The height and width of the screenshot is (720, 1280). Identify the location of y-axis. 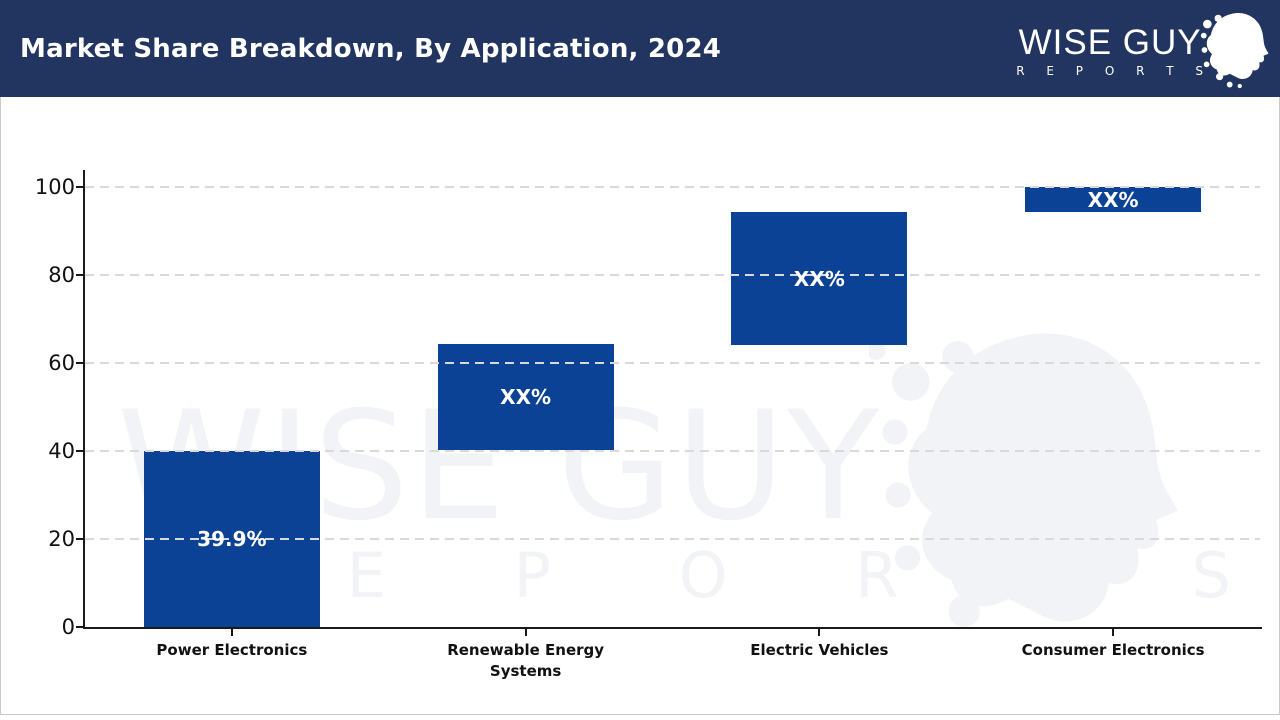
(84, 399).